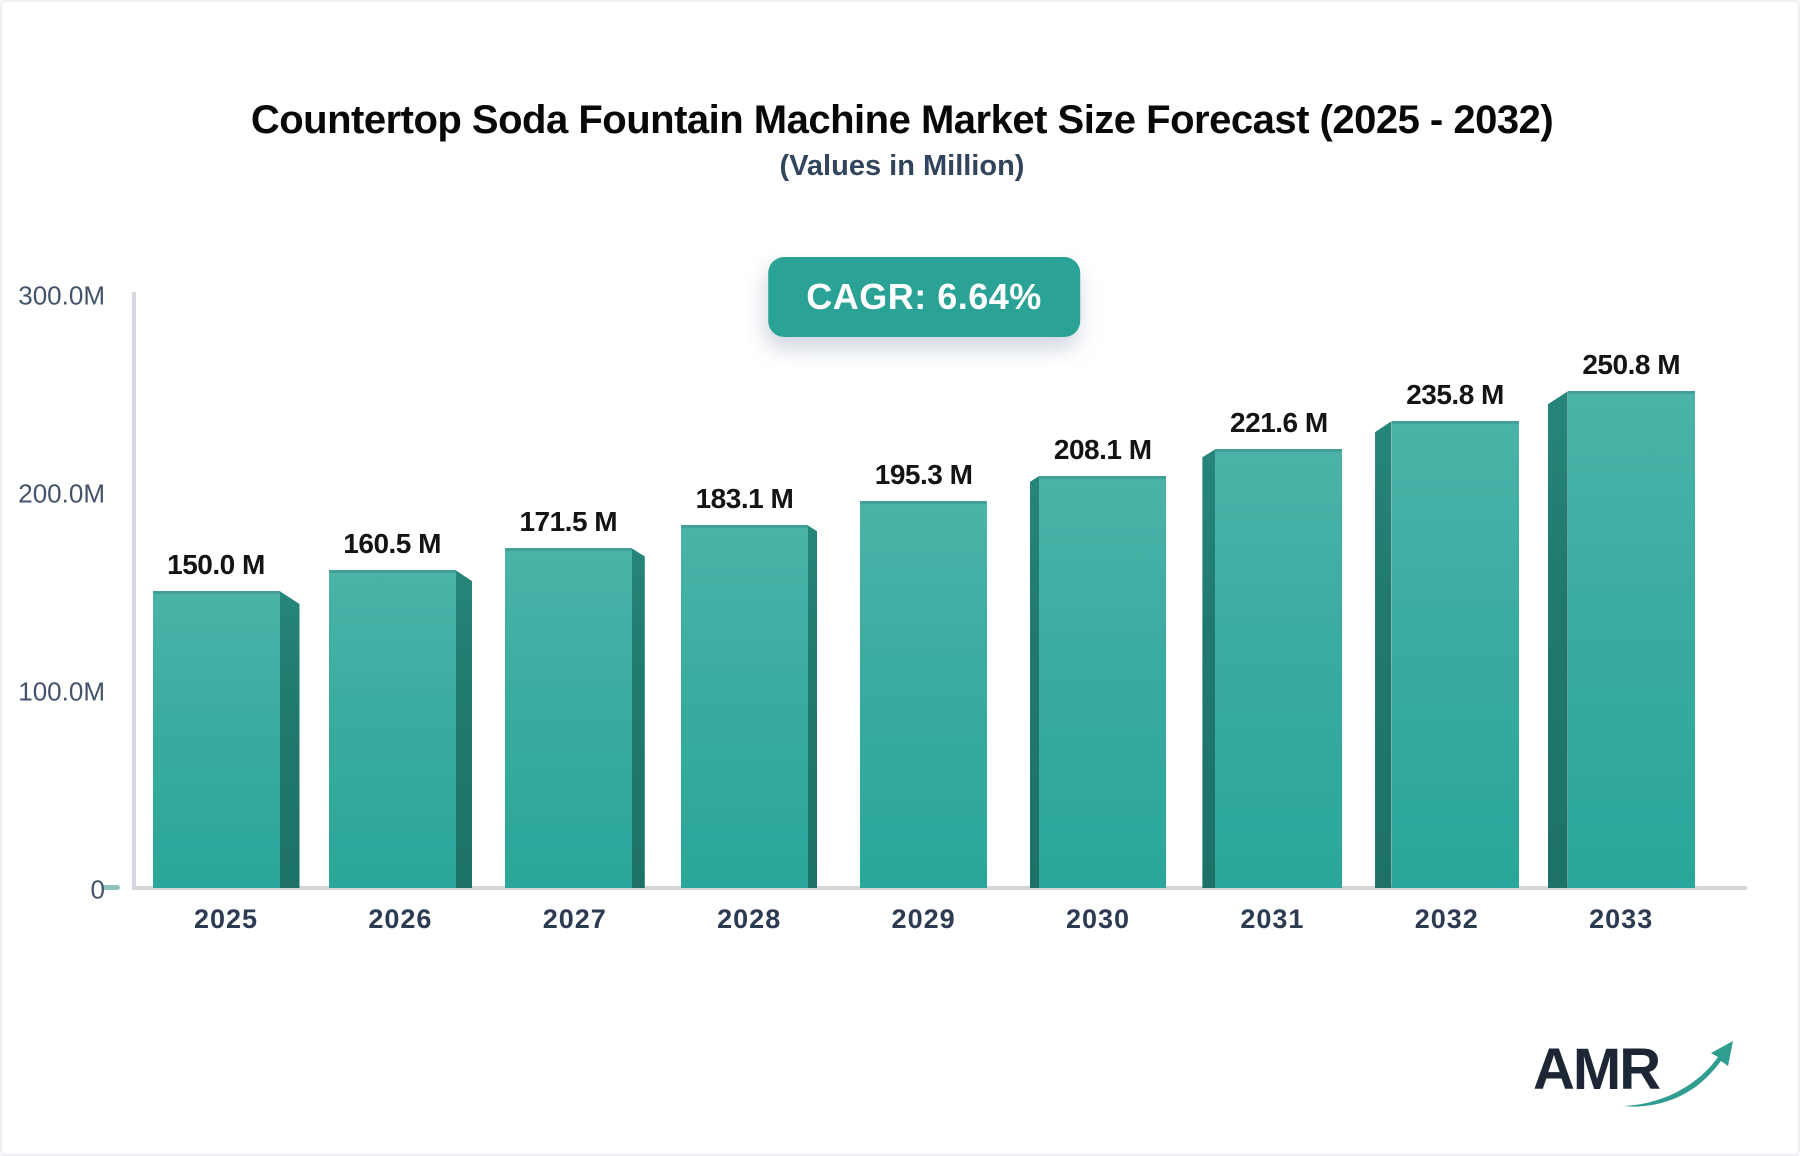 This screenshot has width=1800, height=1156. What do you see at coordinates (1446, 919) in the screenshot?
I see `x-tick-label: 2032` at bounding box center [1446, 919].